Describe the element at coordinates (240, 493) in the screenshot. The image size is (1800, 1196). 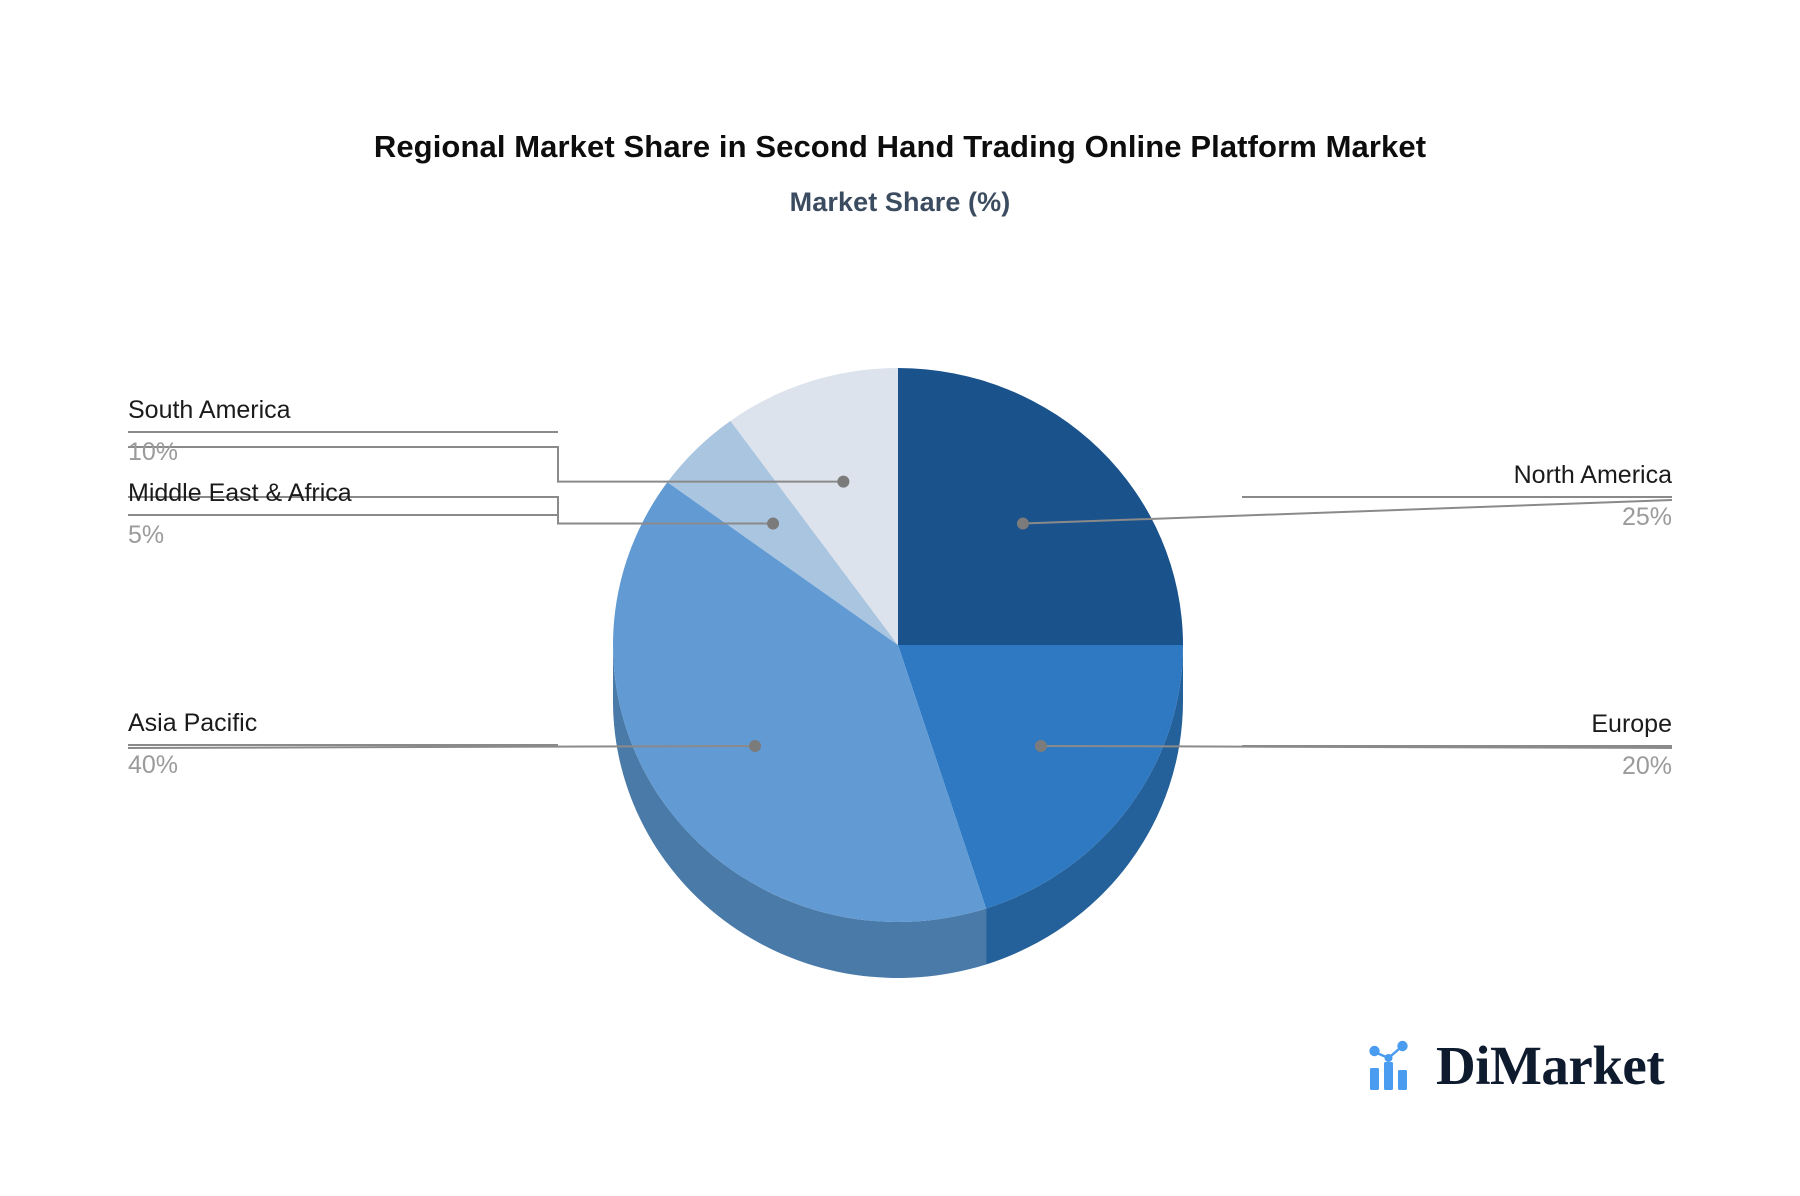
I see `callout-label-middle-east-africa: Middle East & Africa` at that location.